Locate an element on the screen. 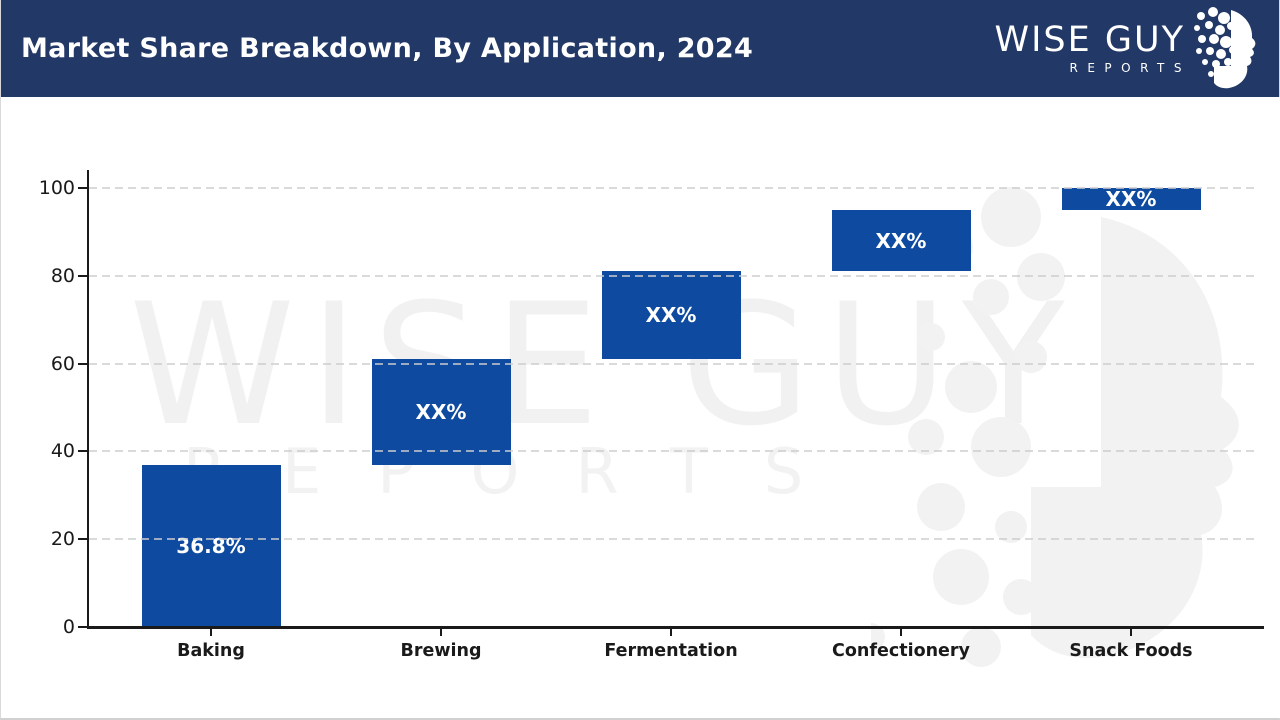  y-axis-spine is located at coordinates (88, 399).